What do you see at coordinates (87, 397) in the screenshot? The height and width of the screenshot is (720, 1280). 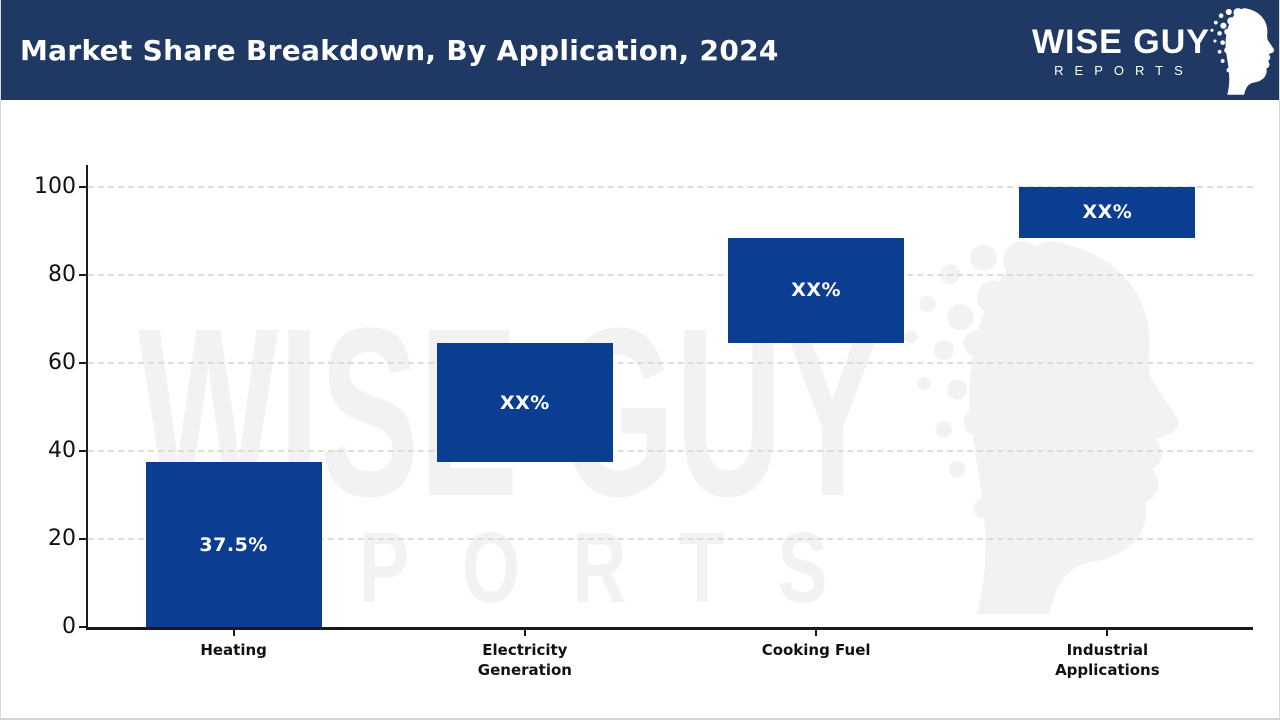 I see `y-axis-line` at bounding box center [87, 397].